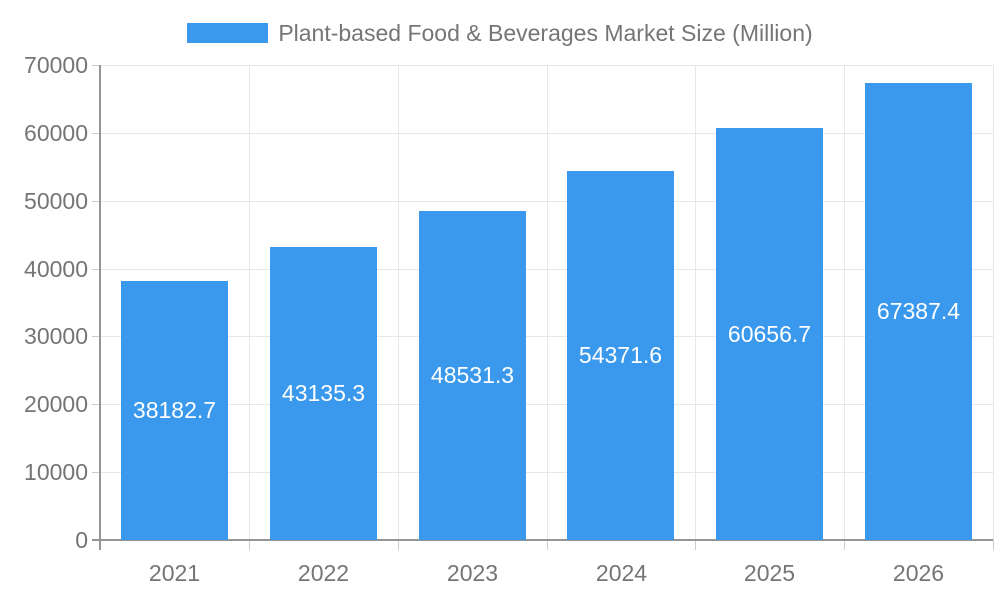 The image size is (1000, 600). Describe the element at coordinates (472, 573) in the screenshot. I see `x-tick-label: 2023` at that location.